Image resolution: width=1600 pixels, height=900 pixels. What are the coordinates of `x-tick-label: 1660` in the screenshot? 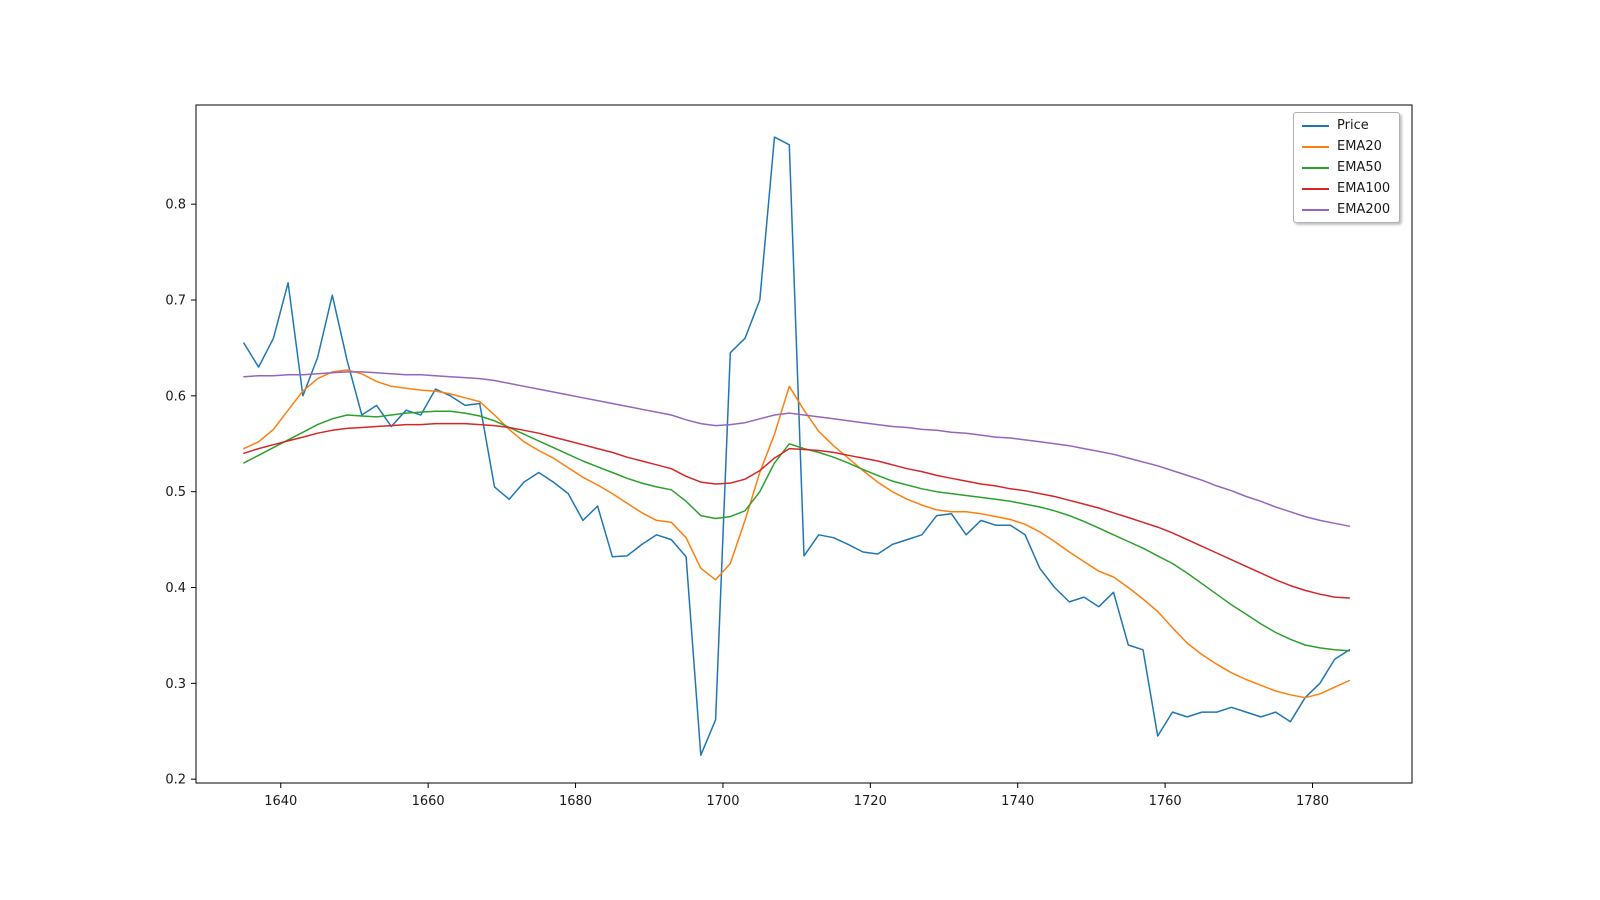 It's located at (428, 801).